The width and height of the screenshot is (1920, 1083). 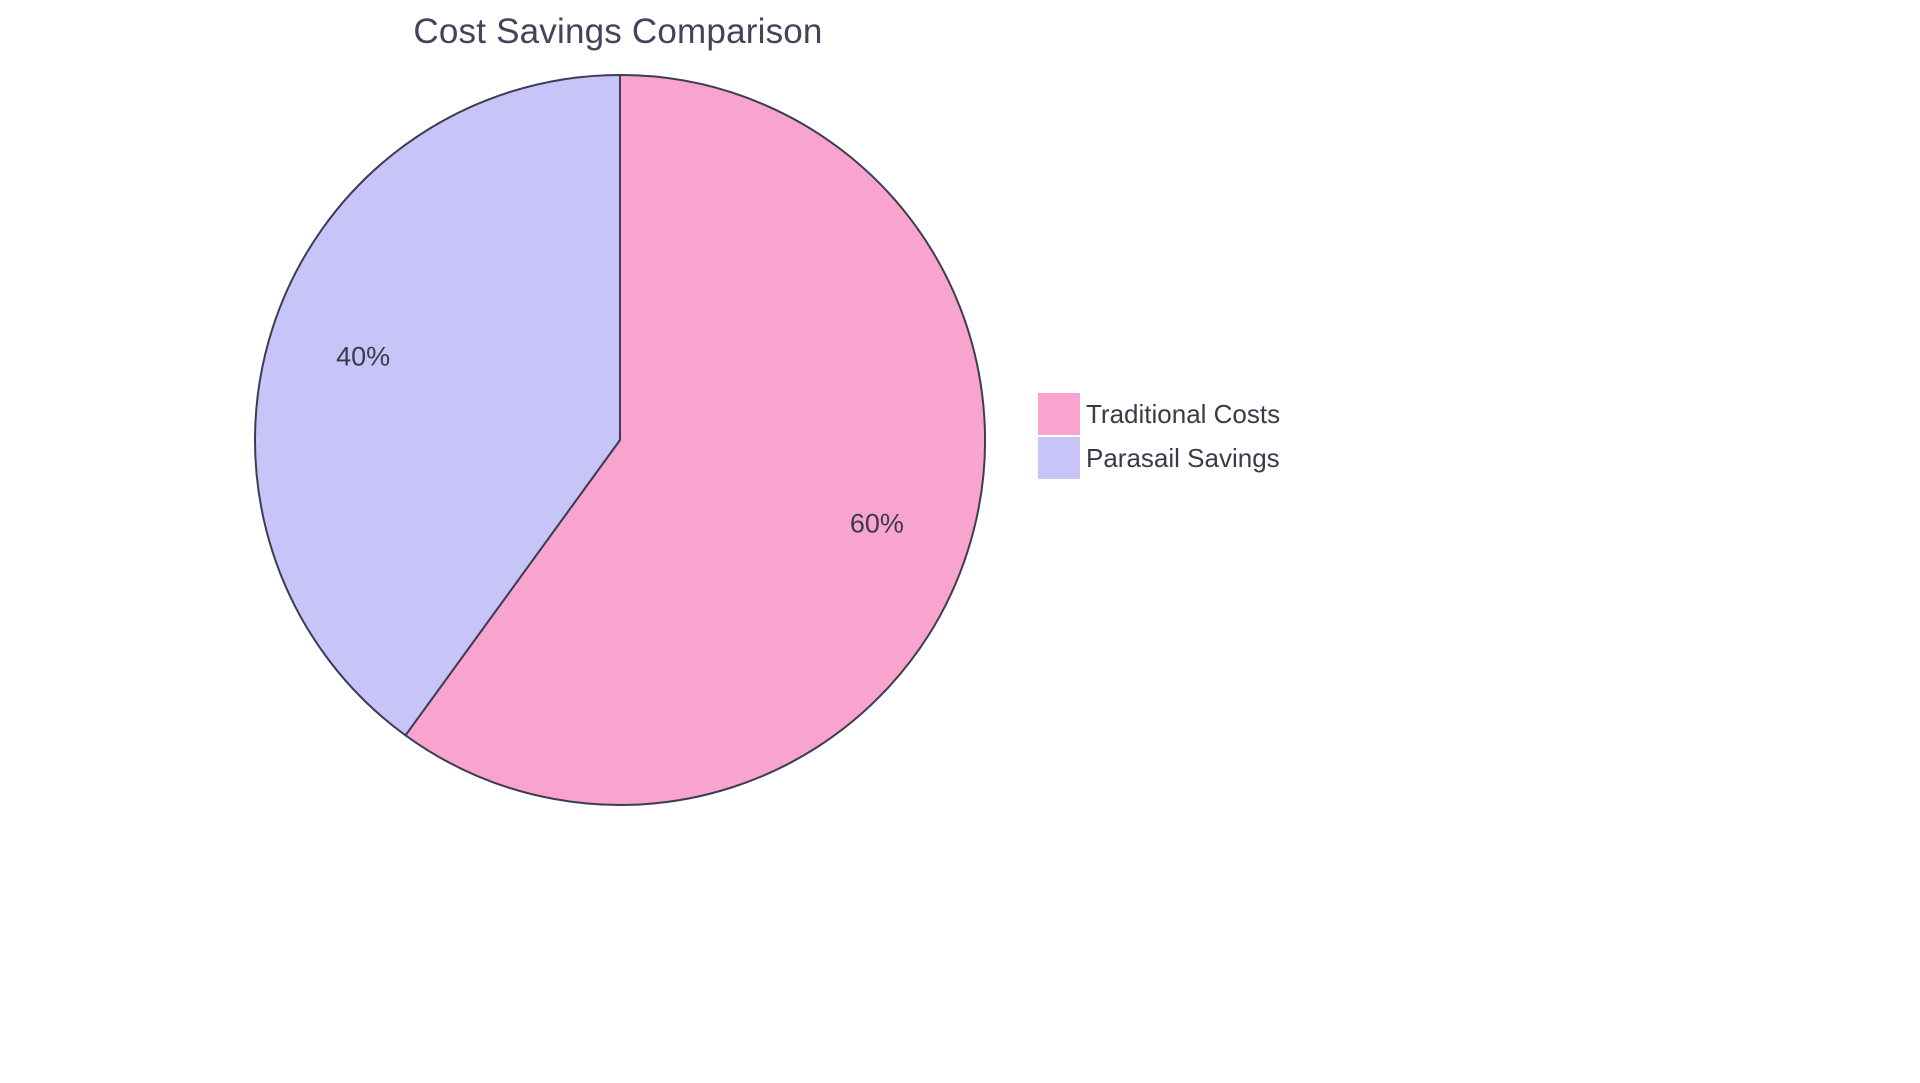 What do you see at coordinates (1059, 458) in the screenshot?
I see `legend-swatch-parasail-savings` at bounding box center [1059, 458].